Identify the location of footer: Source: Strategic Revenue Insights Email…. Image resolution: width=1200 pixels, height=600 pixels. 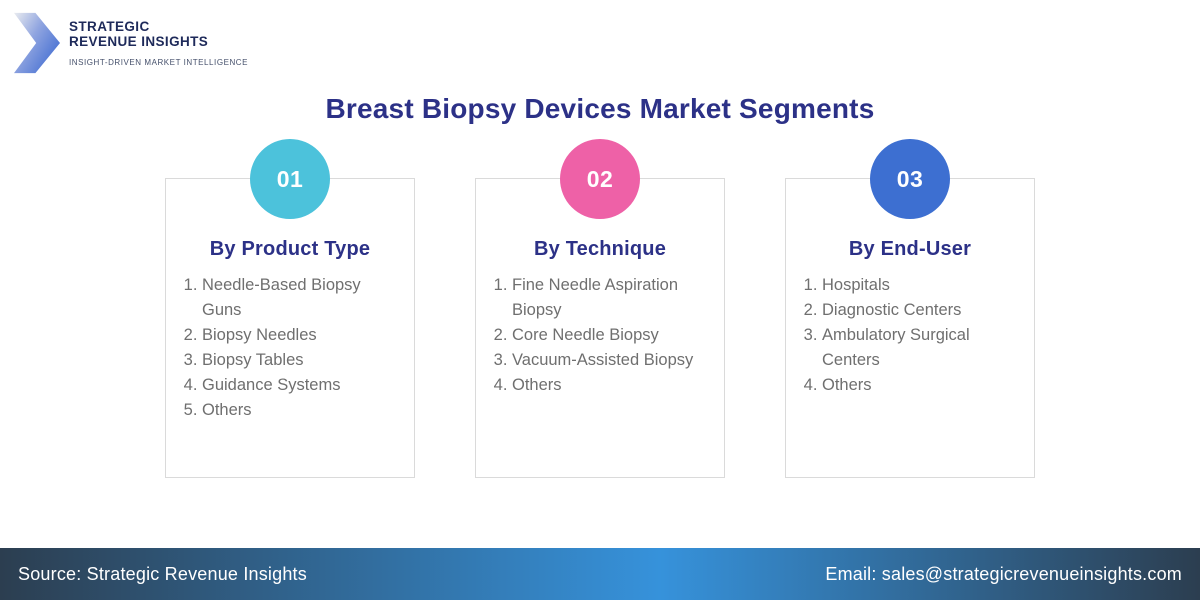
(600, 574).